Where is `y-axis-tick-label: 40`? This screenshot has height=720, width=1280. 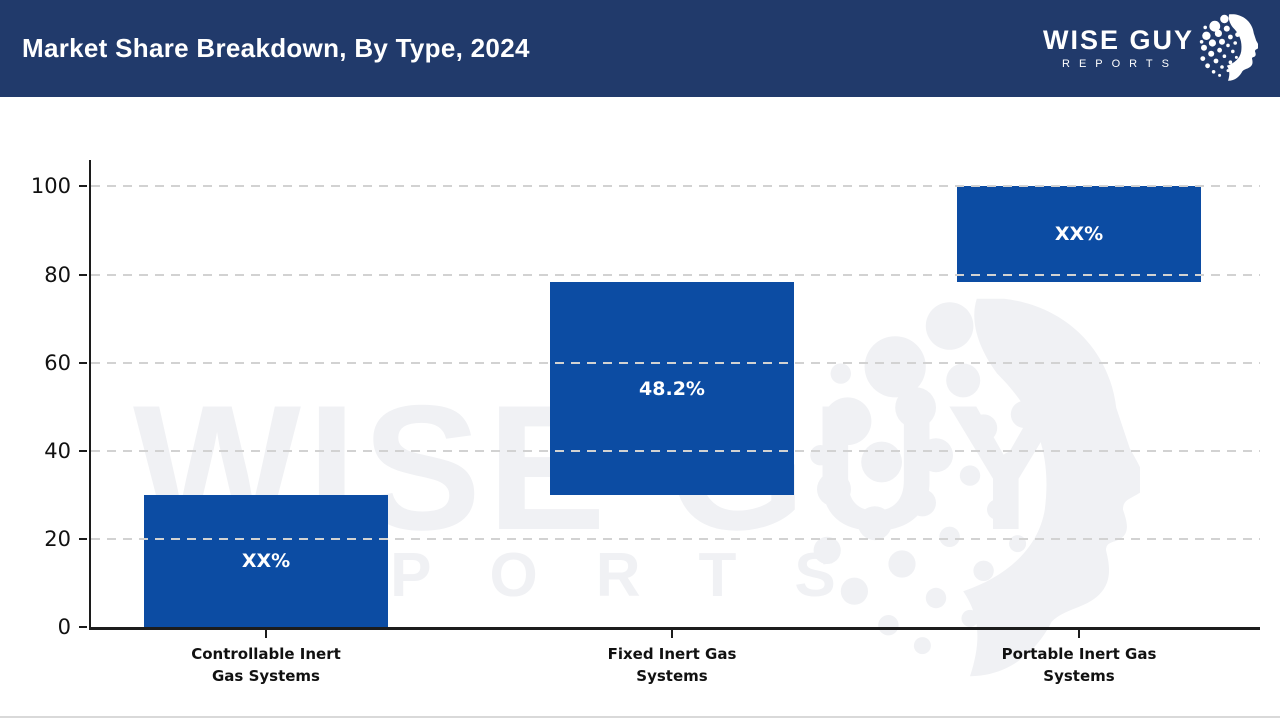 y-axis-tick-label: 40 is located at coordinates (57, 450).